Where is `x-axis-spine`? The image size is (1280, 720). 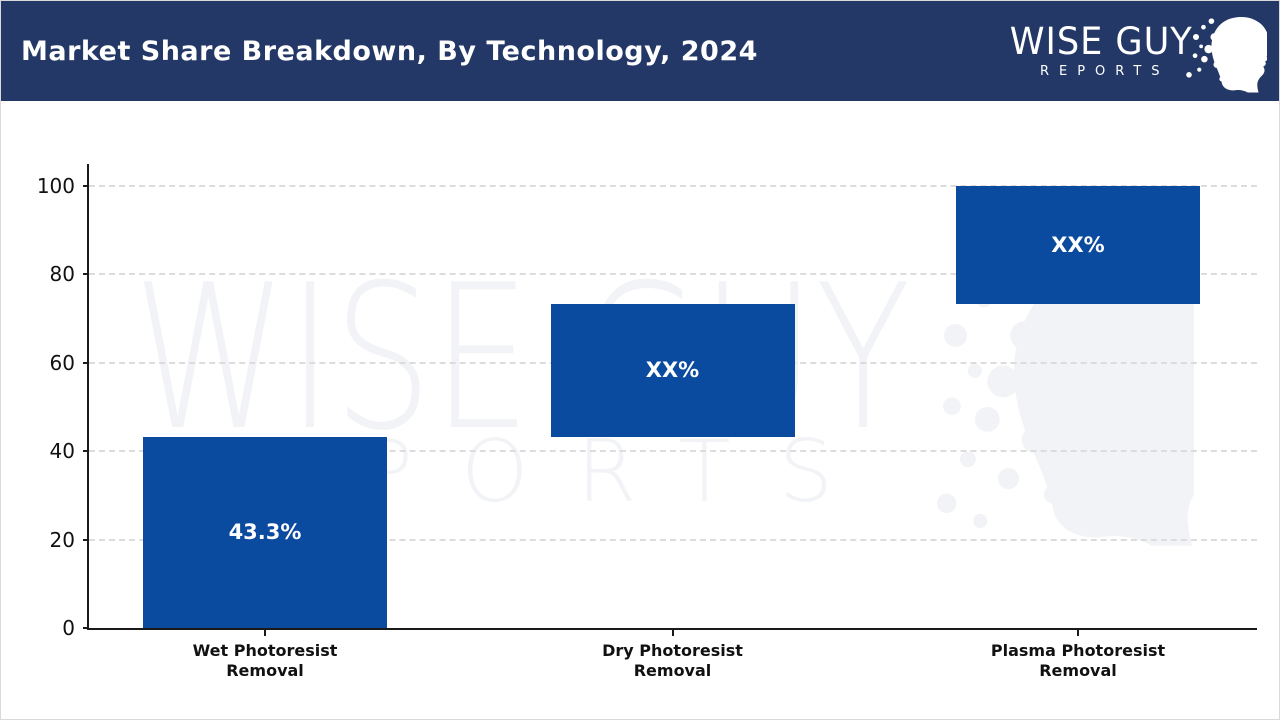
x-axis-spine is located at coordinates (672, 629).